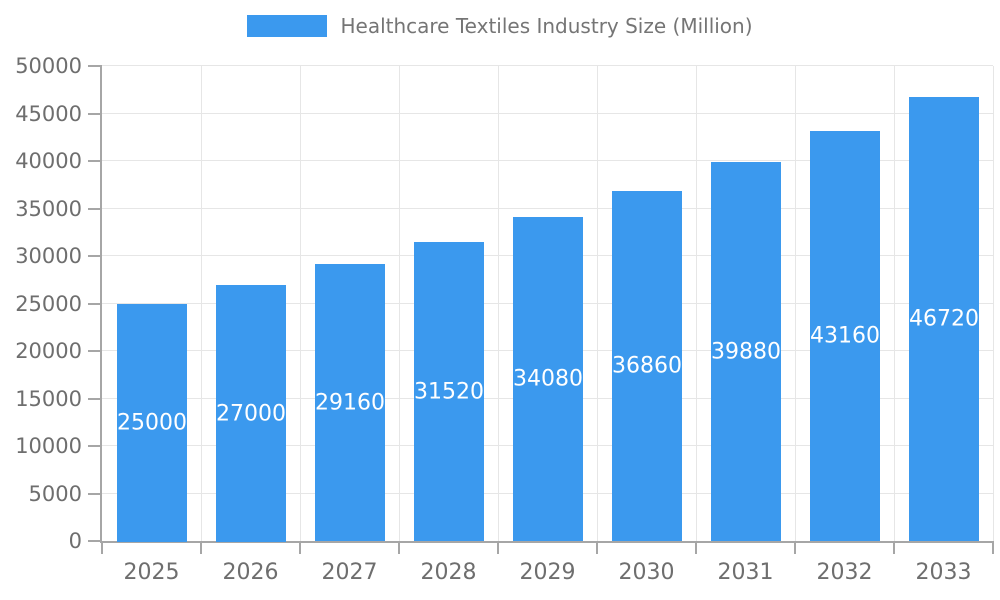  What do you see at coordinates (646, 572) in the screenshot?
I see `x-axis-tick-label: 2030` at bounding box center [646, 572].